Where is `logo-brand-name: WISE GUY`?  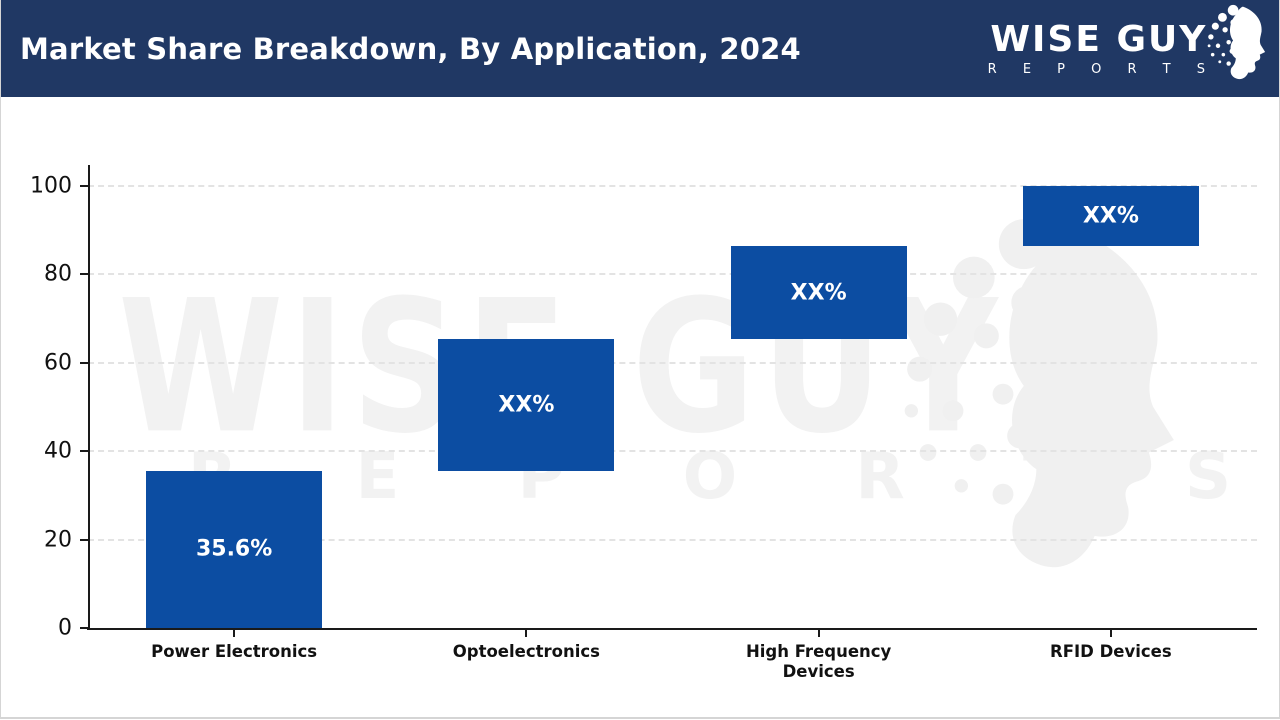 logo-brand-name: WISE GUY is located at coordinates (1099, 39).